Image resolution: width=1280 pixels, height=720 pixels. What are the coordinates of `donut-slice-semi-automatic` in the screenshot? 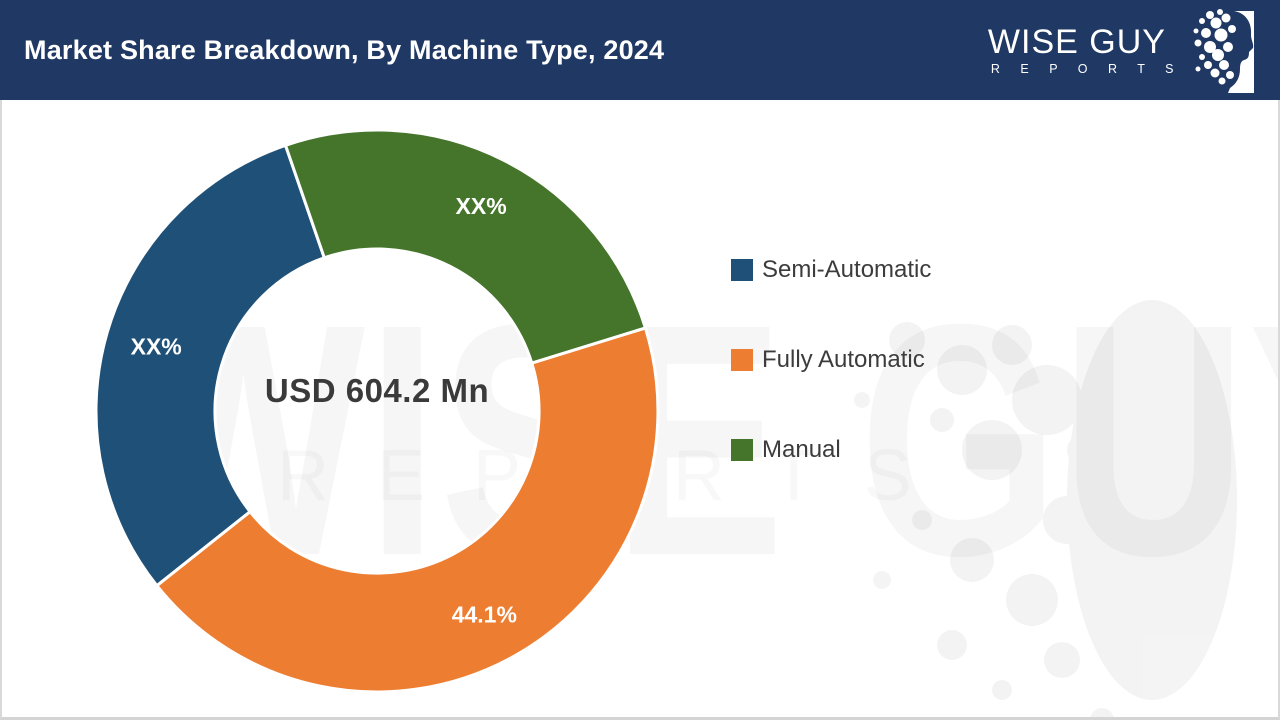 It's located at (210, 365).